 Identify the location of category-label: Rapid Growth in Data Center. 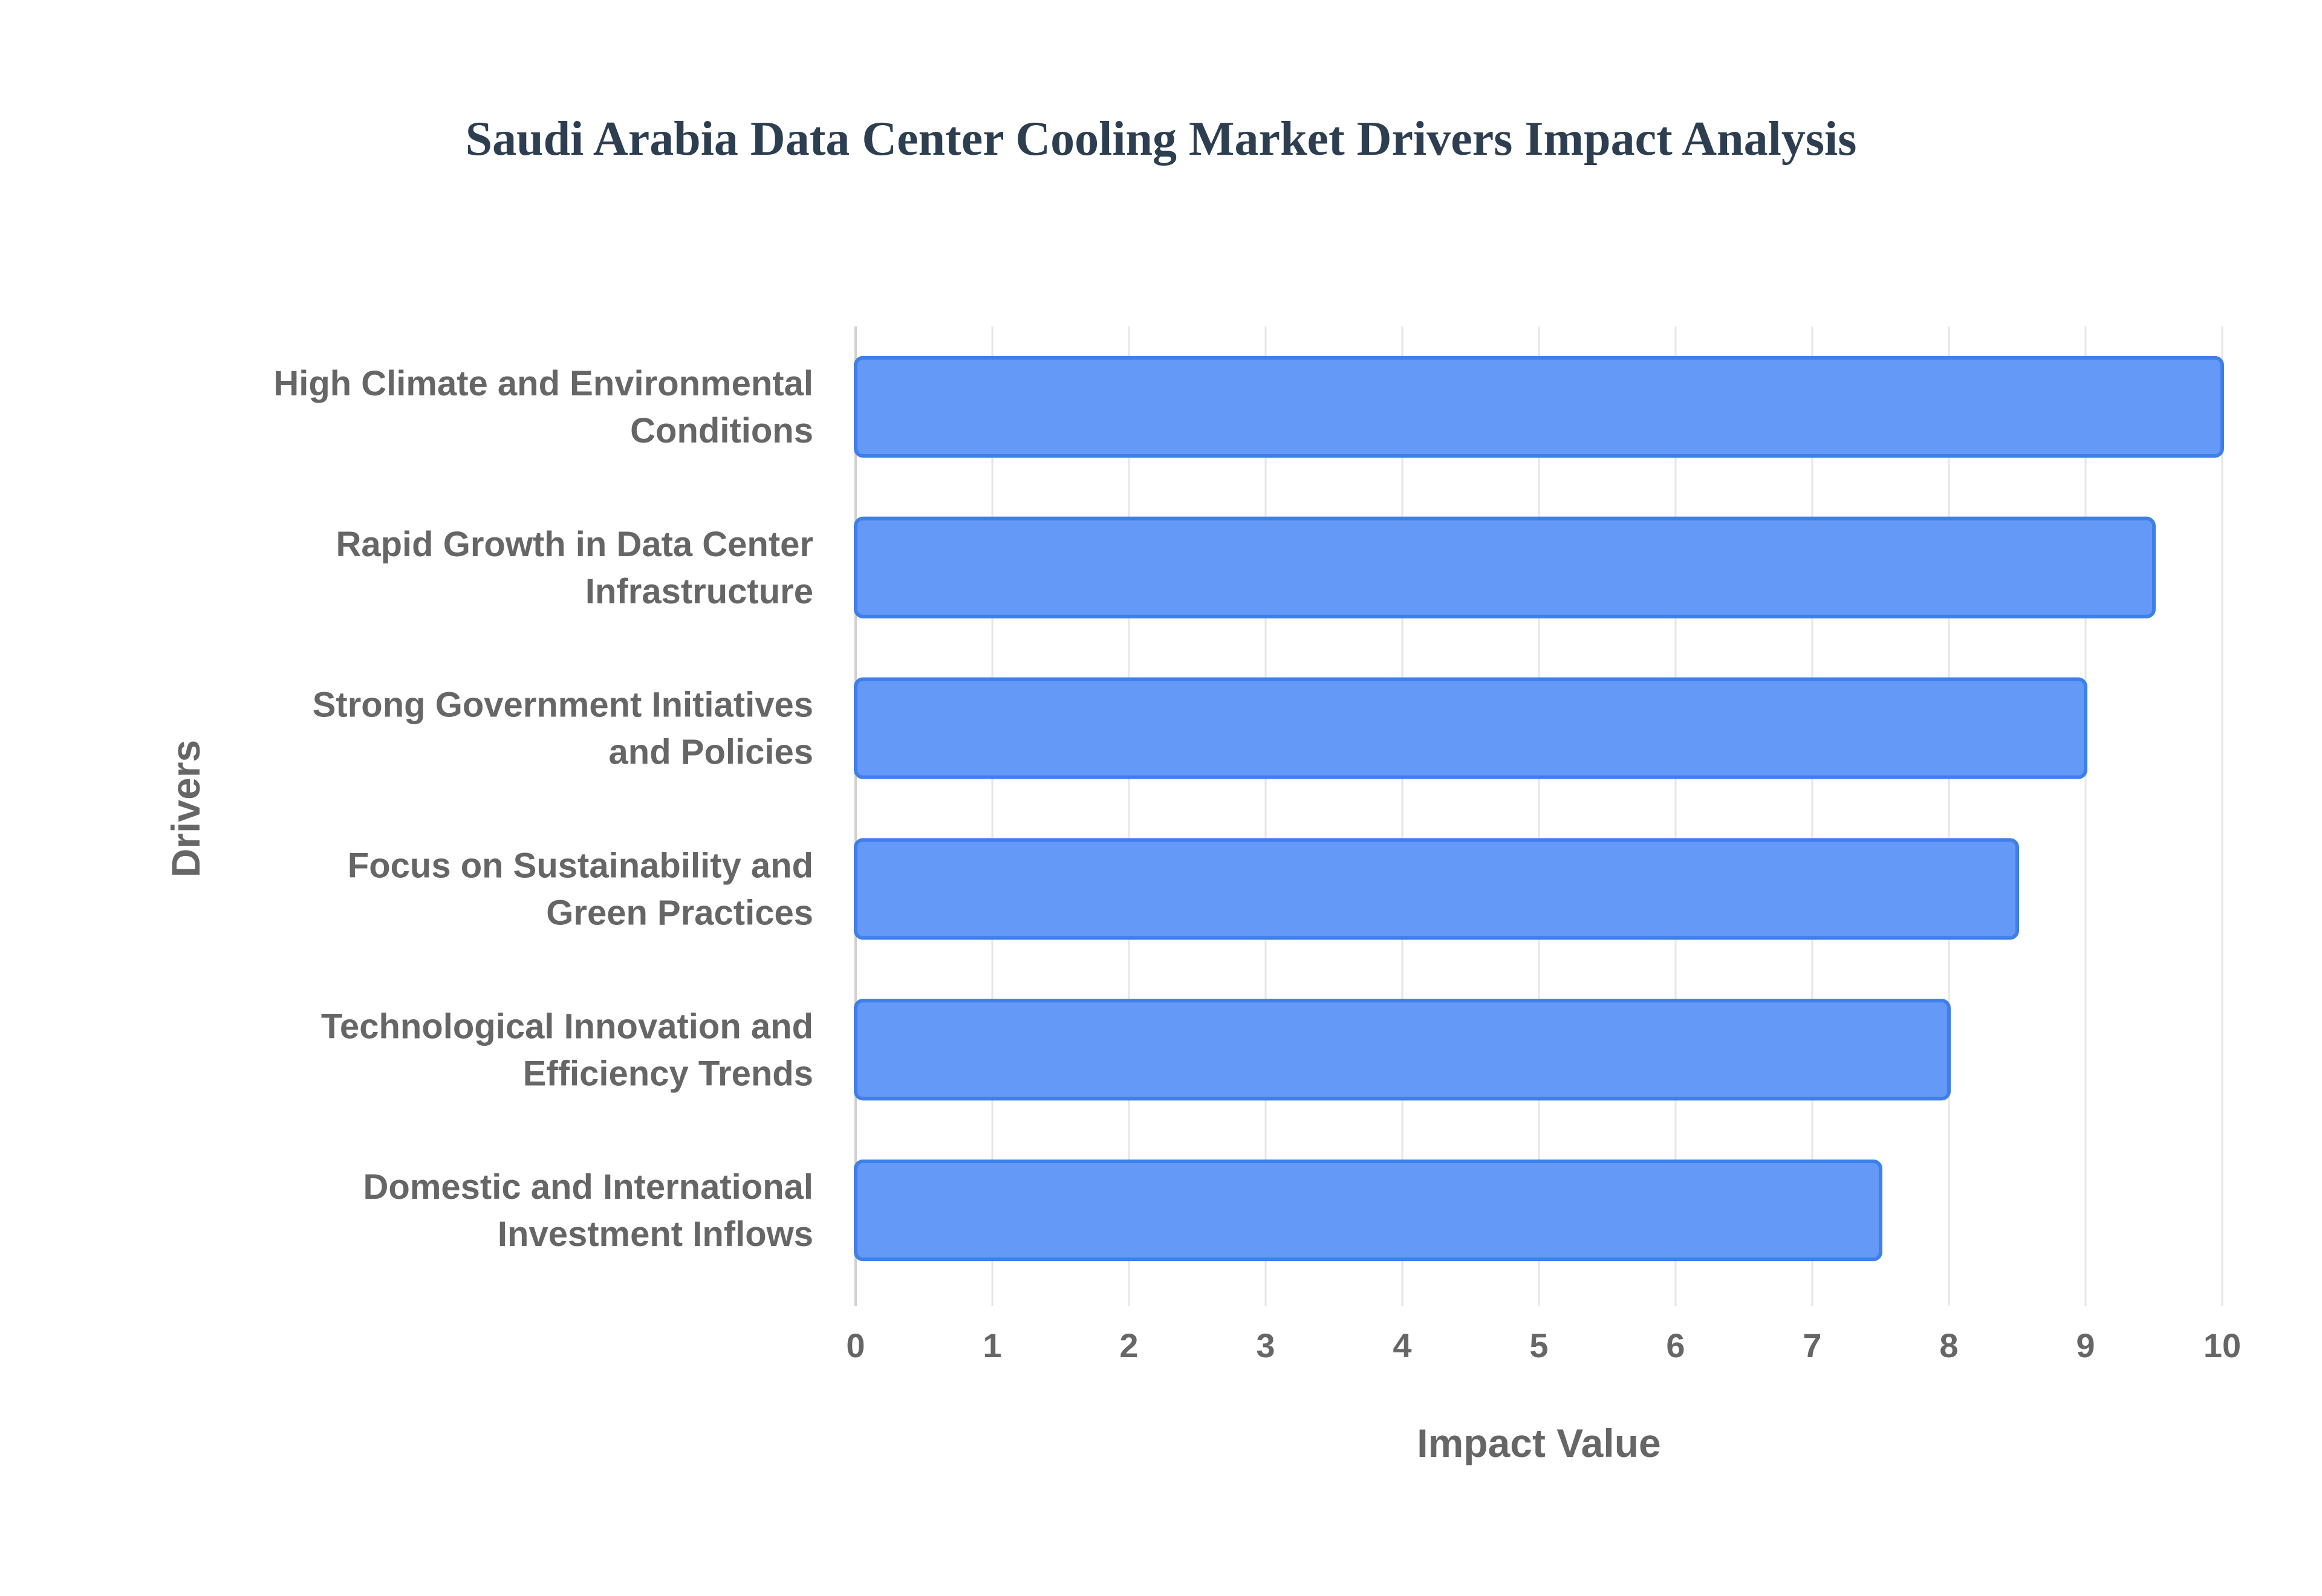
(574, 544).